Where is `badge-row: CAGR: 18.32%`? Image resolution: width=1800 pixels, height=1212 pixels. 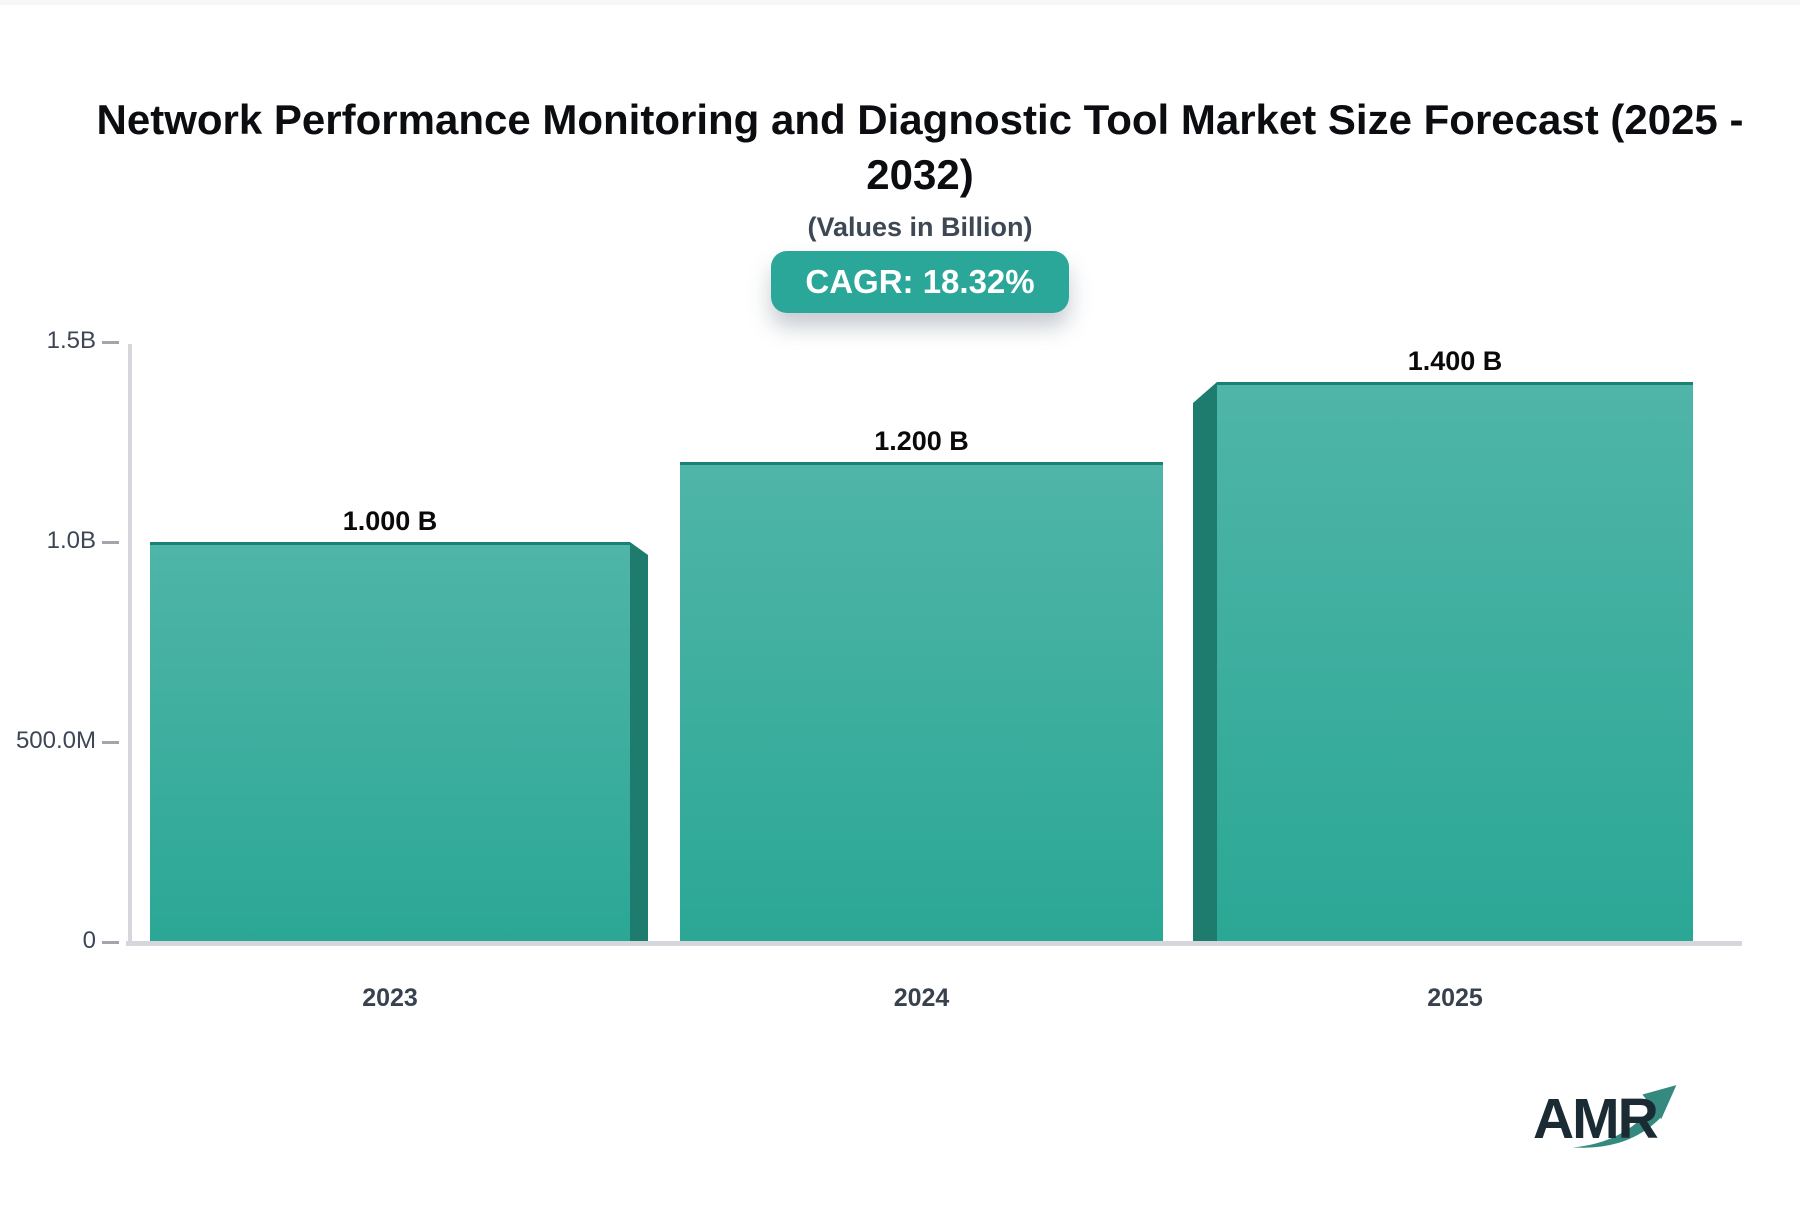
badge-row: CAGR: 18.32% is located at coordinates (920, 278).